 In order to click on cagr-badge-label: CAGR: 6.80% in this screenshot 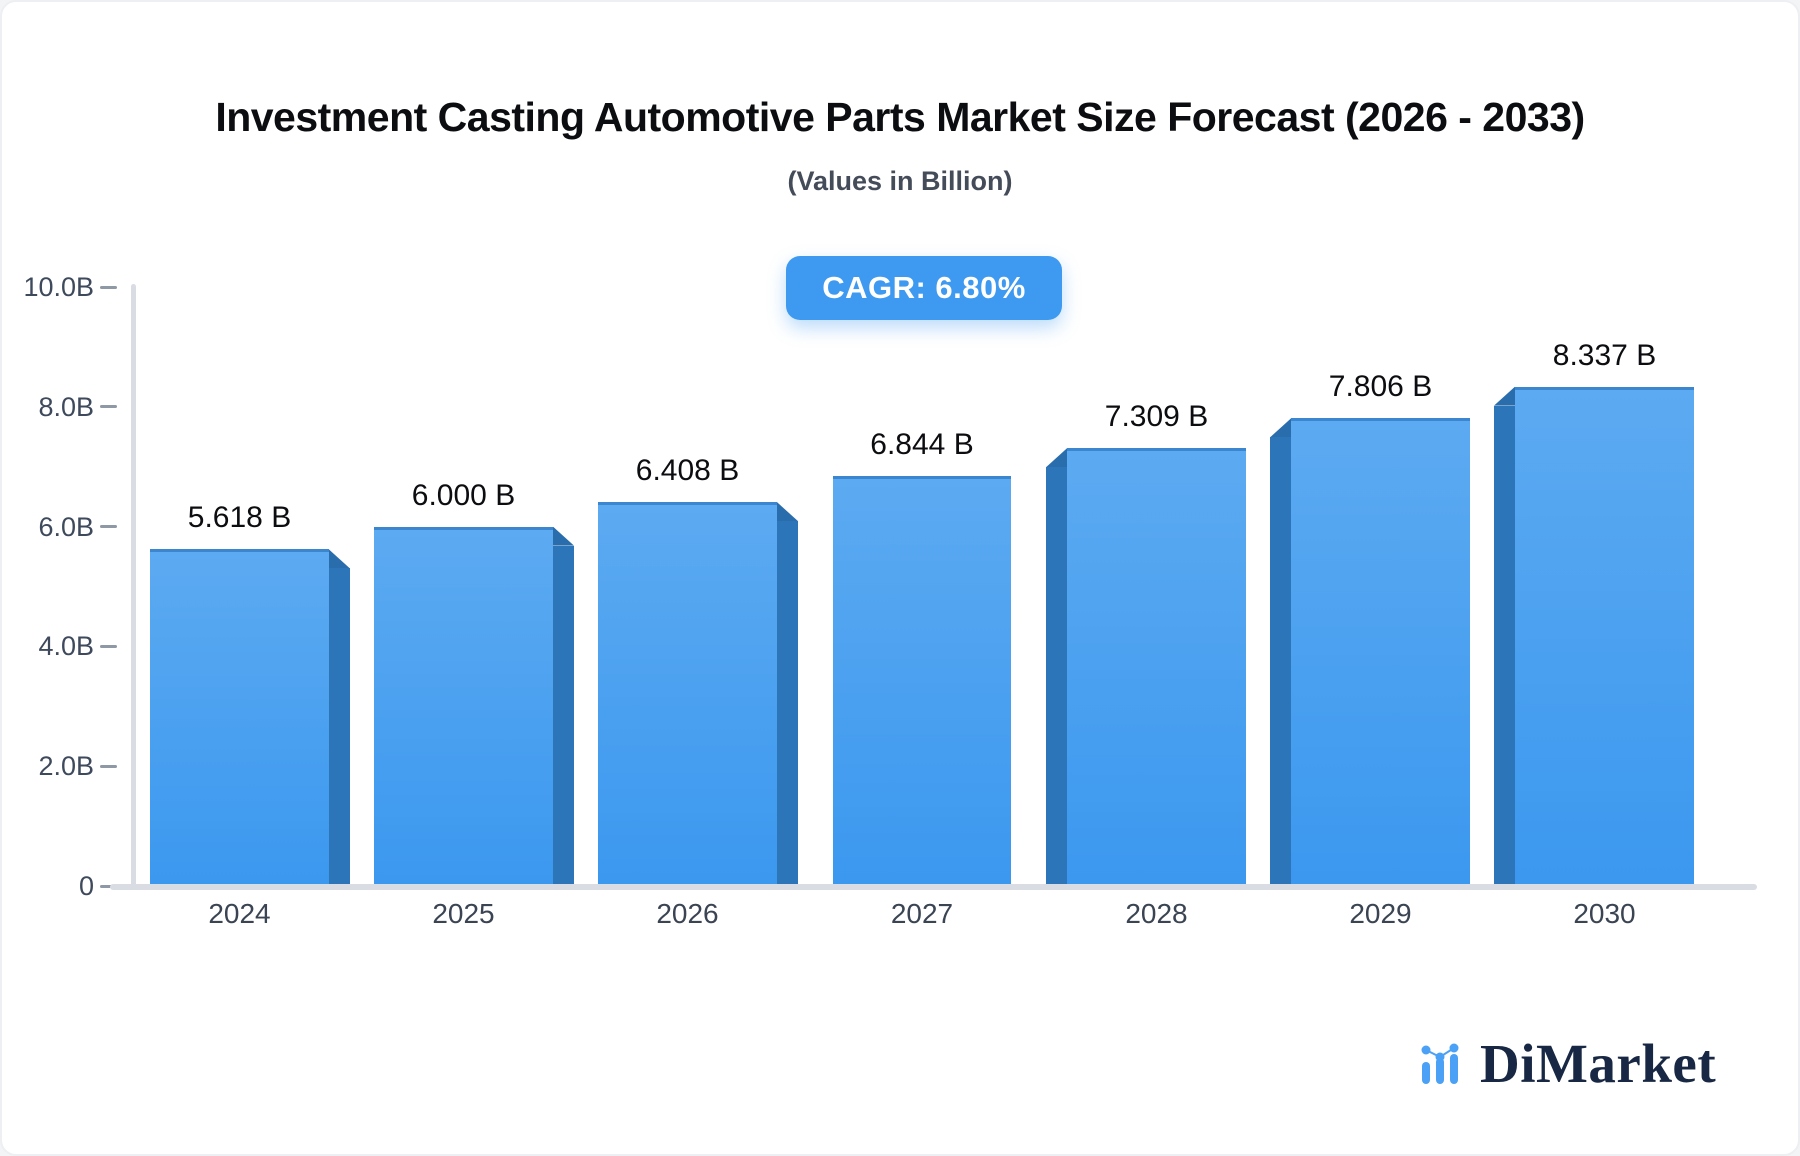, I will do `click(924, 287)`.